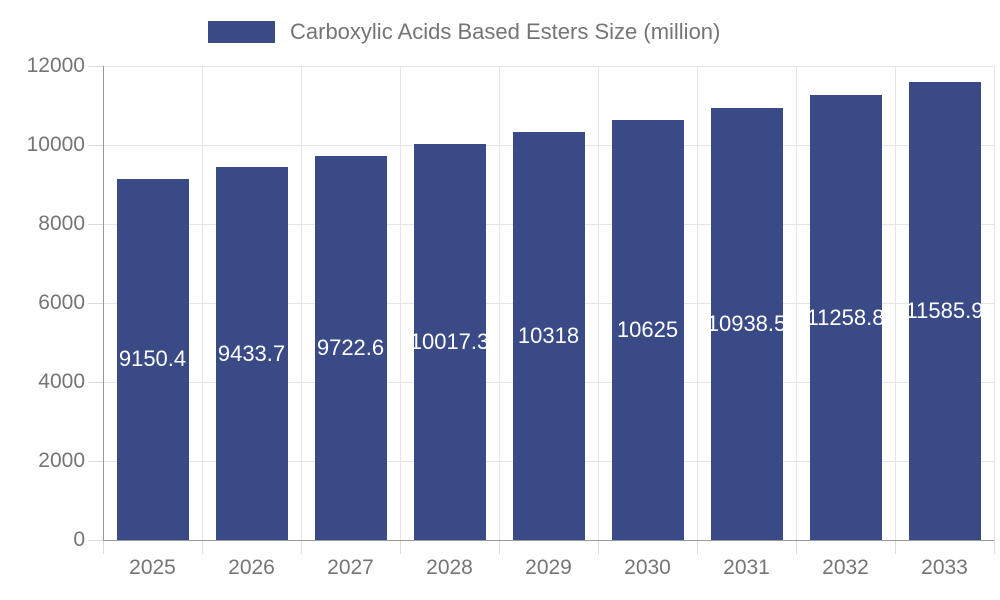  Describe the element at coordinates (241, 31) in the screenshot. I see `legend-swatch` at that location.